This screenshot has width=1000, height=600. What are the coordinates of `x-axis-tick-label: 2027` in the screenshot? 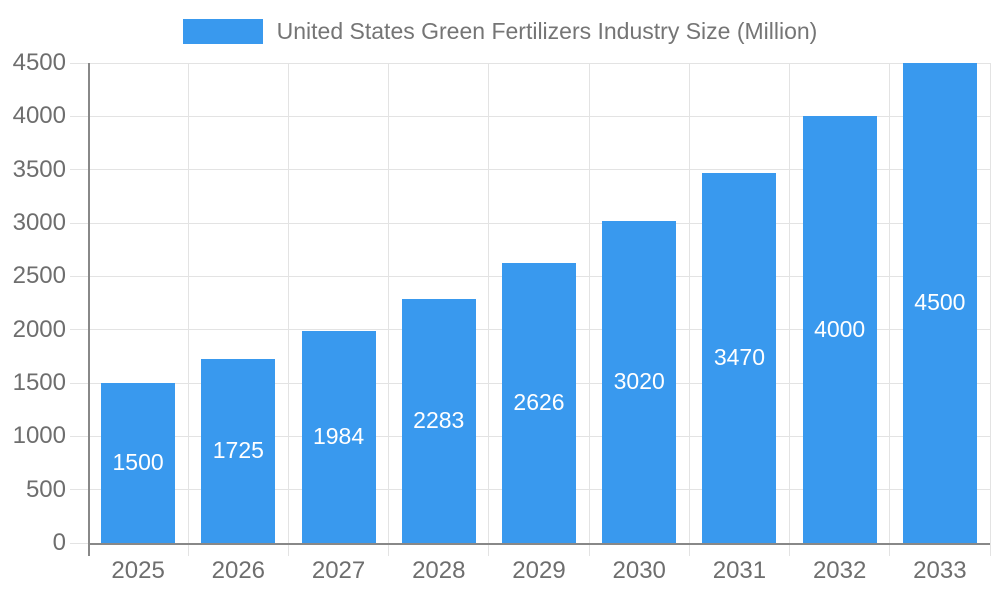 It's located at (338, 570).